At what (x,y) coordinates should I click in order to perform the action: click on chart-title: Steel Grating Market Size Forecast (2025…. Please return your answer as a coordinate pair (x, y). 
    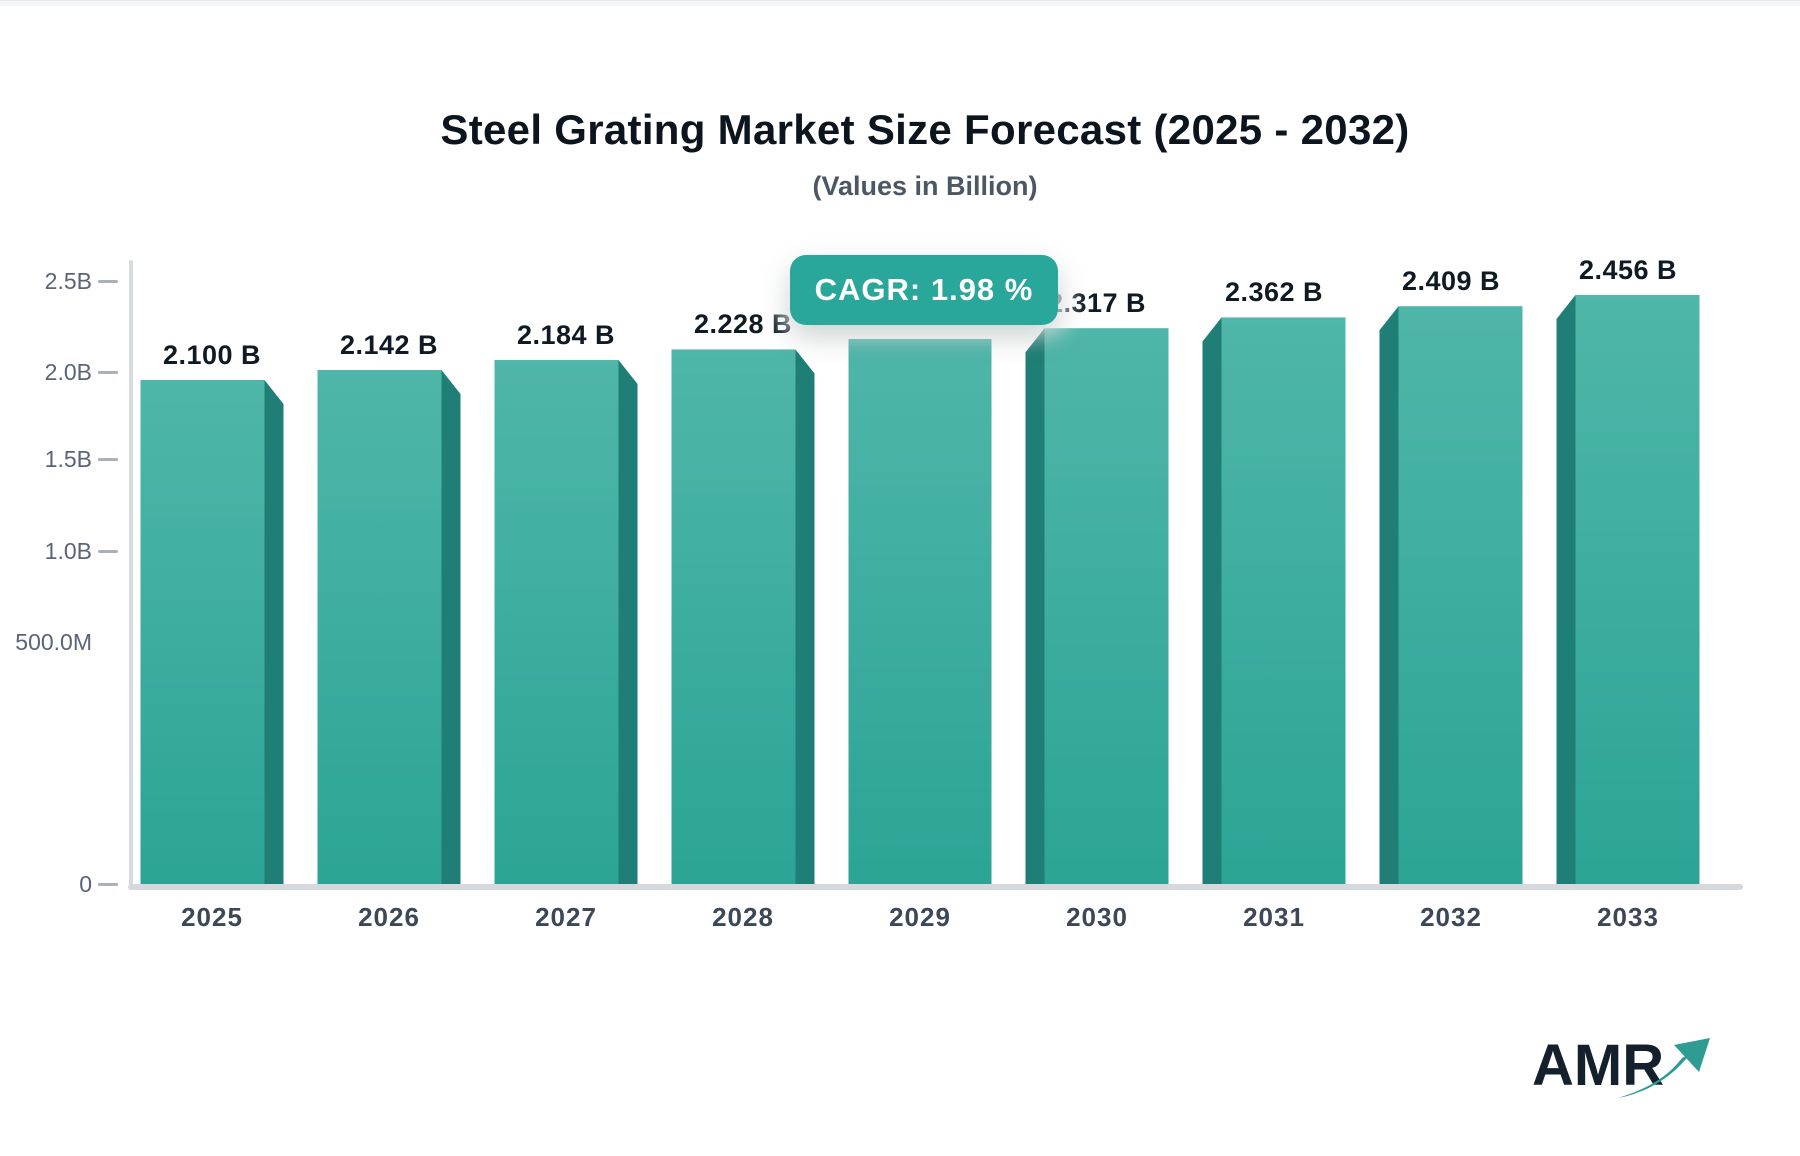
    Looking at the image, I should click on (925, 129).